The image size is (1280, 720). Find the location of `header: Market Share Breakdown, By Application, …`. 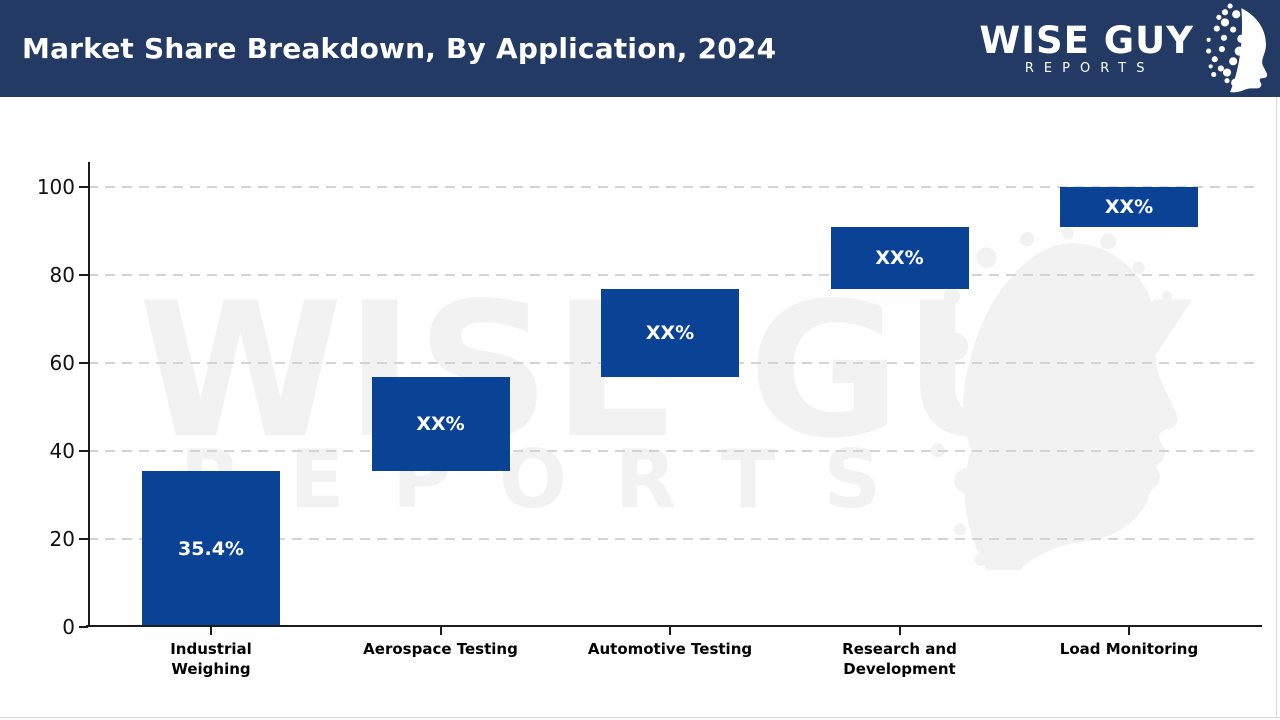

header: Market Share Breakdown, By Application, … is located at coordinates (640, 48).